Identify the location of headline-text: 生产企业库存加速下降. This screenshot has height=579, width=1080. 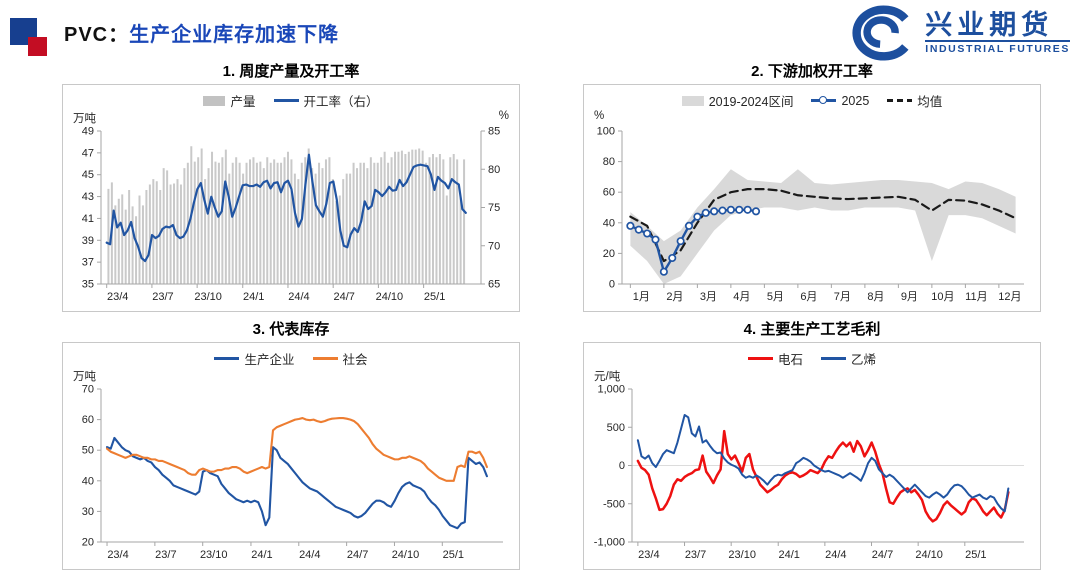
(234, 35).